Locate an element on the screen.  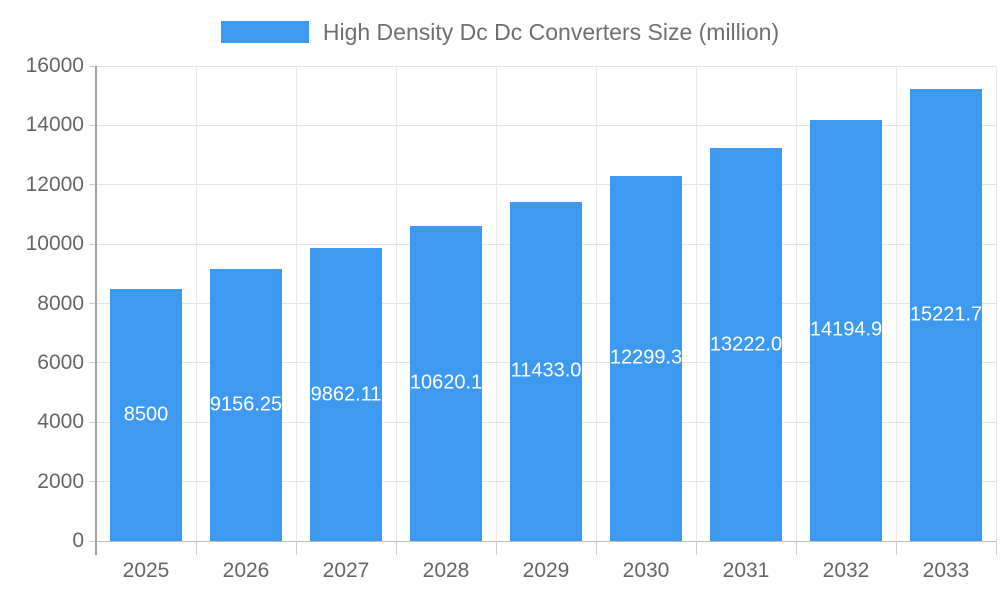
x-axis-label-2027: 2027 is located at coordinates (346, 570).